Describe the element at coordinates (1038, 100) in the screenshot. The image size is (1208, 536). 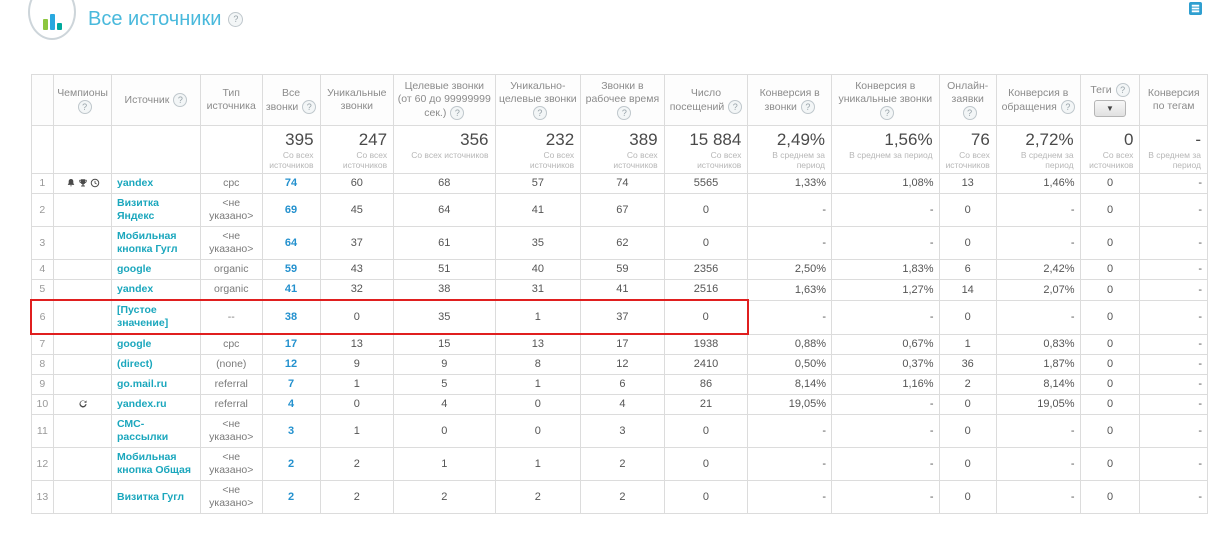
I see `col-header-conv-appeals: Конверсия в обращения?` at that location.